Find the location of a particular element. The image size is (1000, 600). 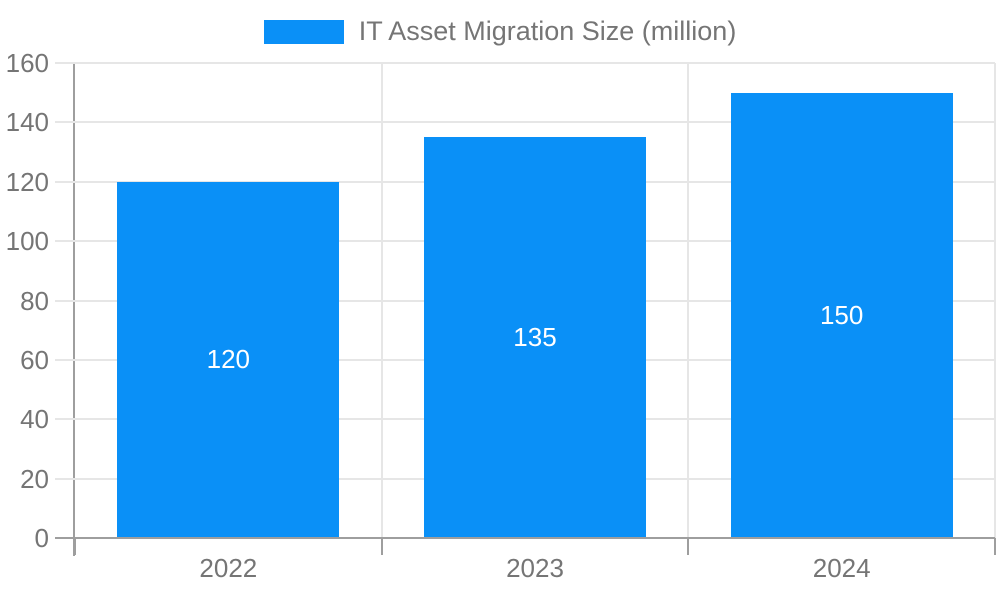

y-tick-label: 160 is located at coordinates (27, 63).